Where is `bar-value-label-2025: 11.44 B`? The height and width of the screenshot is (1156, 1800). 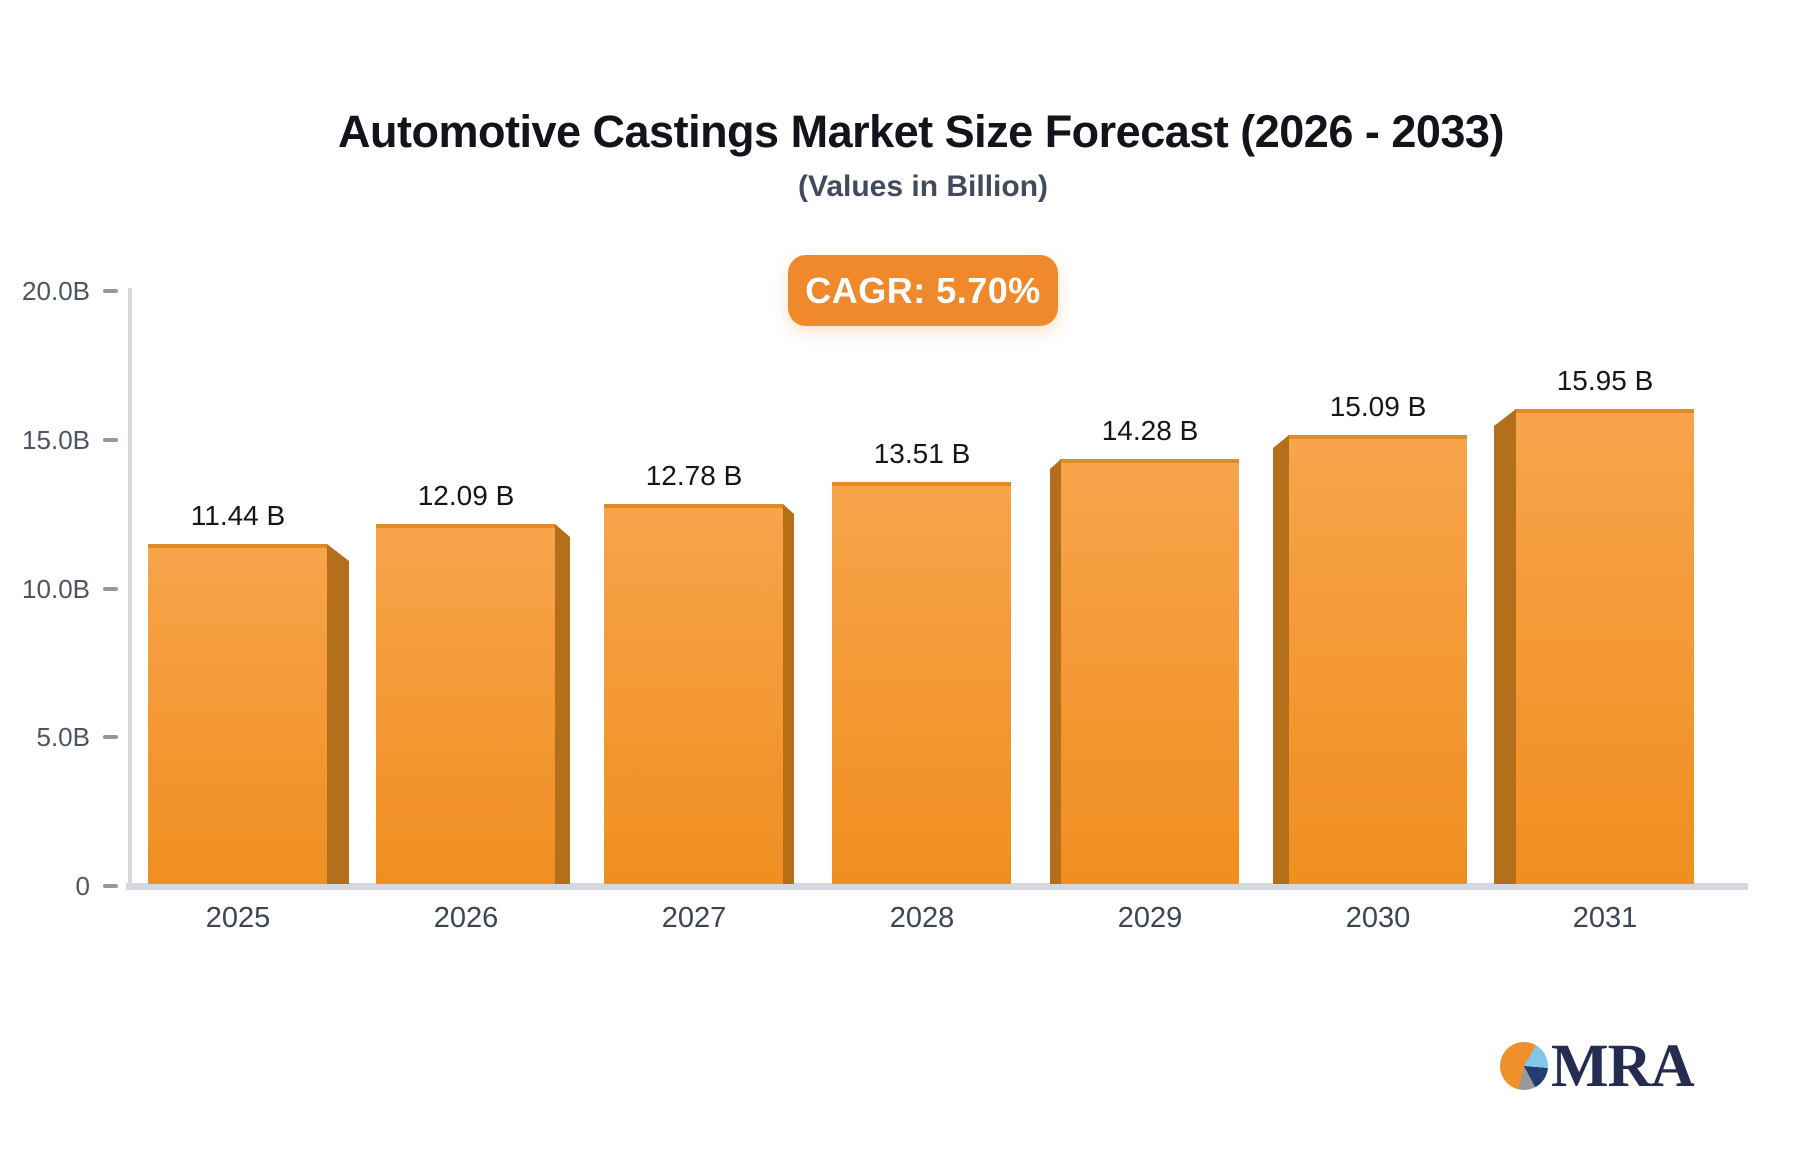
bar-value-label-2025: 11.44 B is located at coordinates (238, 515).